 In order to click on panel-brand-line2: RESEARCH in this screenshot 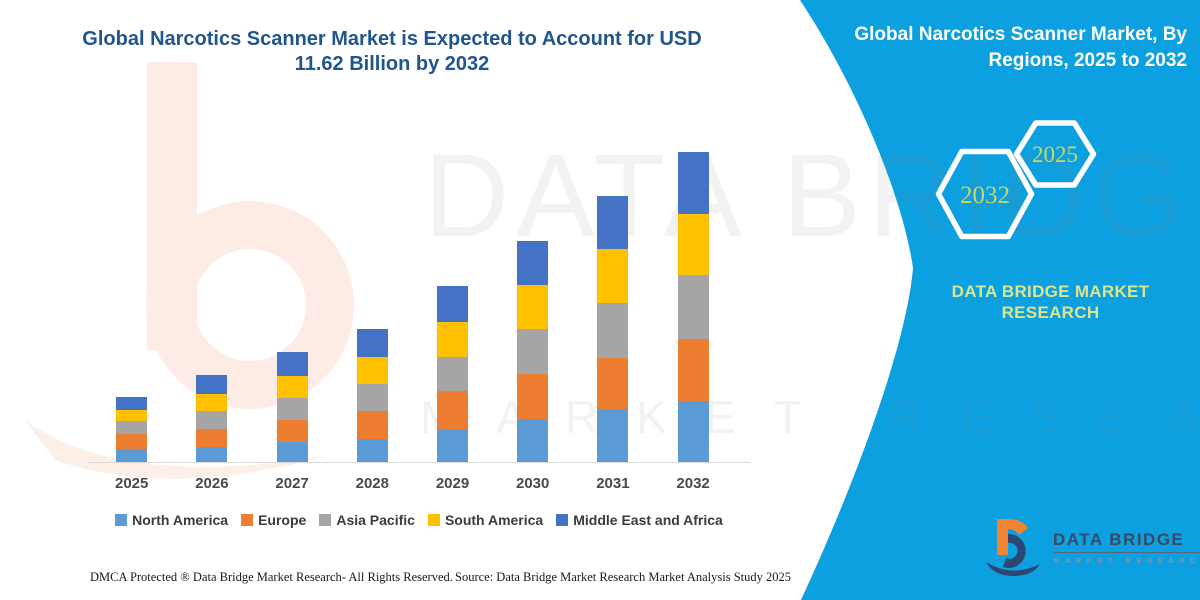, I will do `click(1050, 312)`.